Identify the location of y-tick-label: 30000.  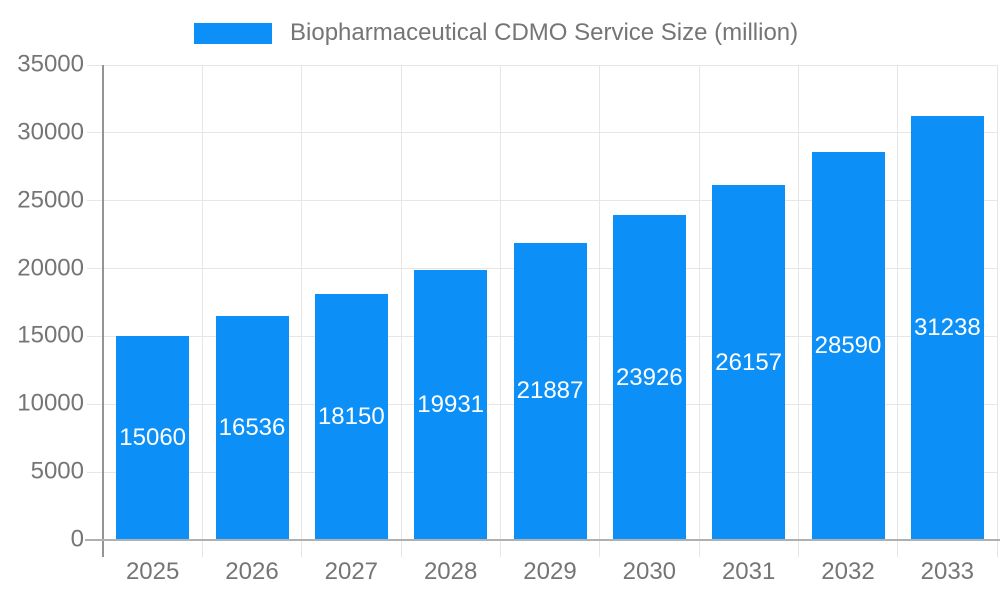
(50, 132).